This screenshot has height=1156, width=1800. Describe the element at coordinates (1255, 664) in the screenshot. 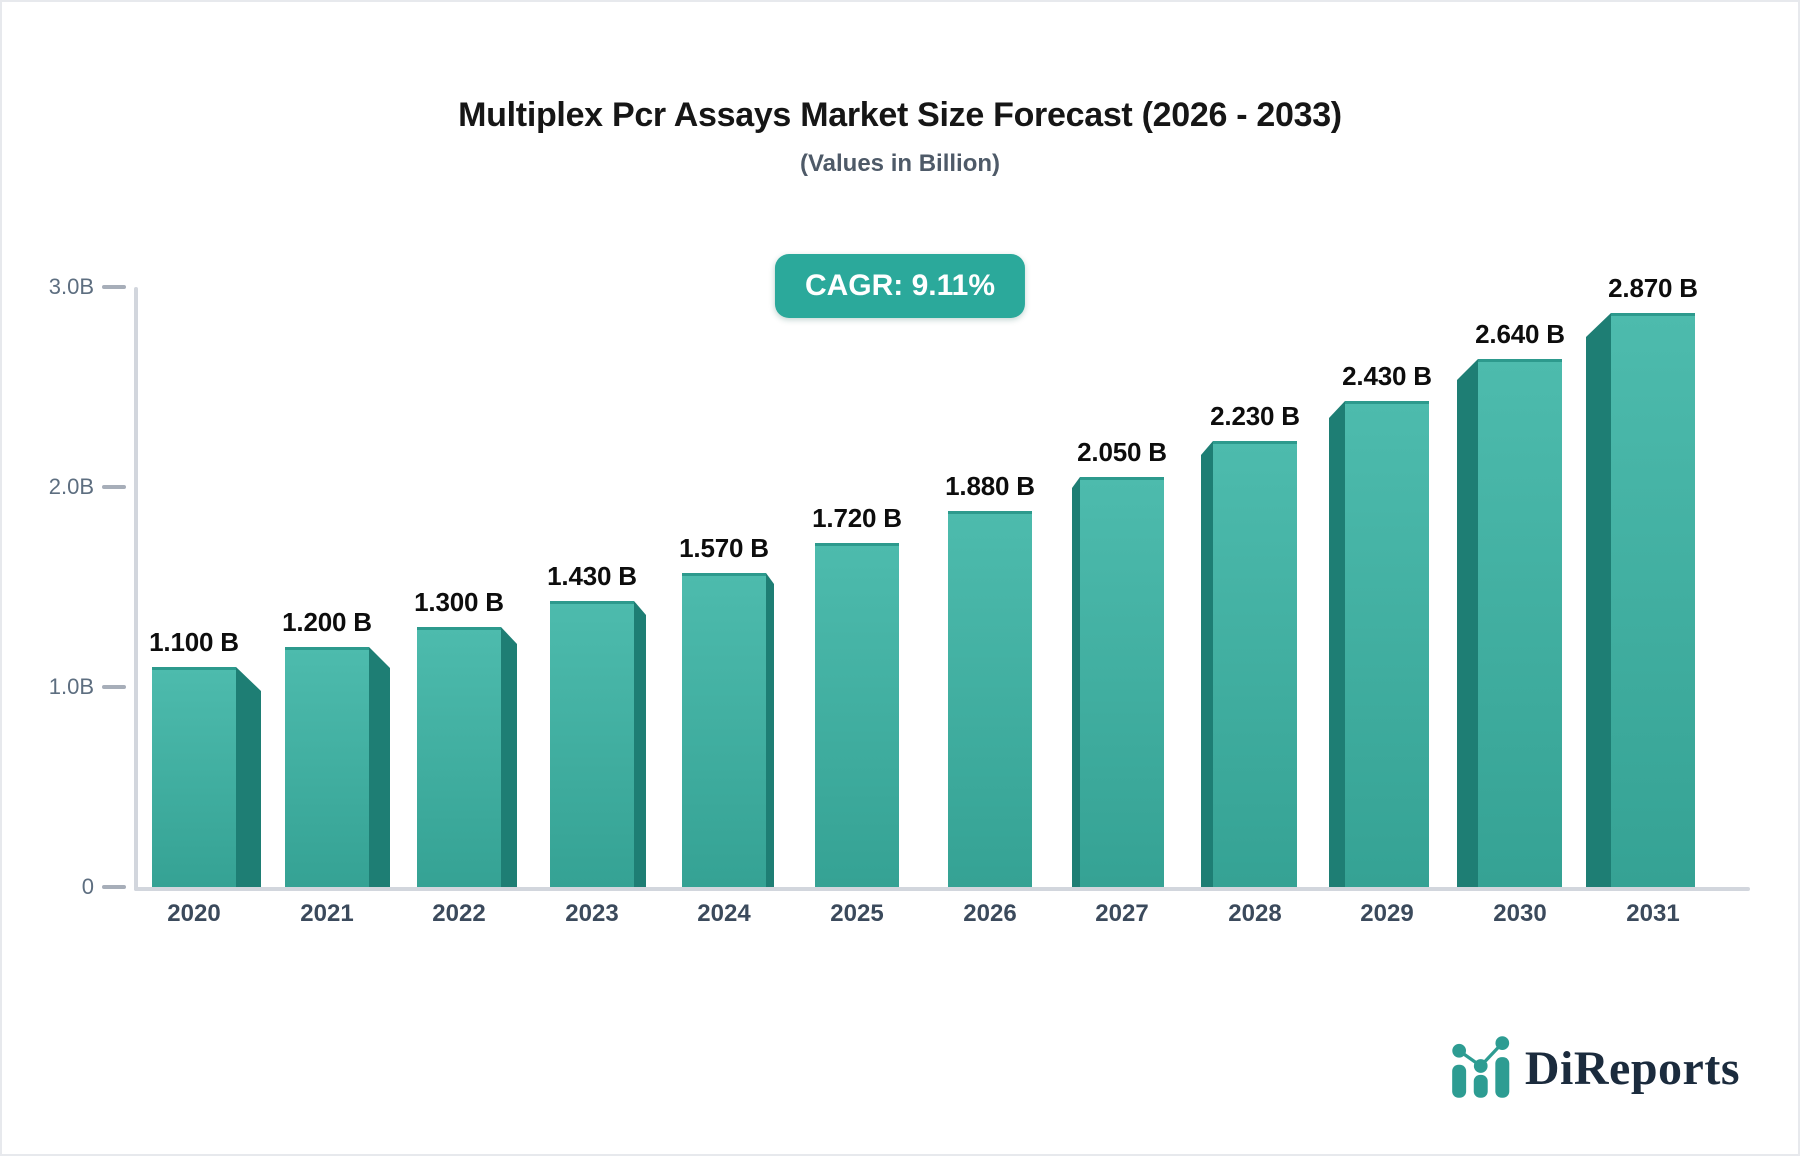

I see `bar-2028` at that location.